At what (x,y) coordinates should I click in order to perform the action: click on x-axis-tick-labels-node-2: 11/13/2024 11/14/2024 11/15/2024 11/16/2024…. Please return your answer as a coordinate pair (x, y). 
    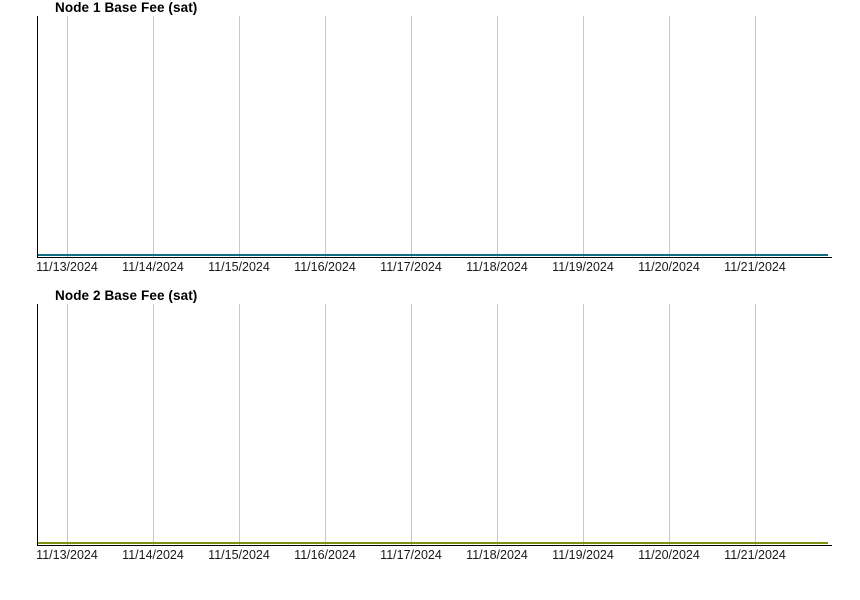
    Looking at the image, I should click on (434, 556).